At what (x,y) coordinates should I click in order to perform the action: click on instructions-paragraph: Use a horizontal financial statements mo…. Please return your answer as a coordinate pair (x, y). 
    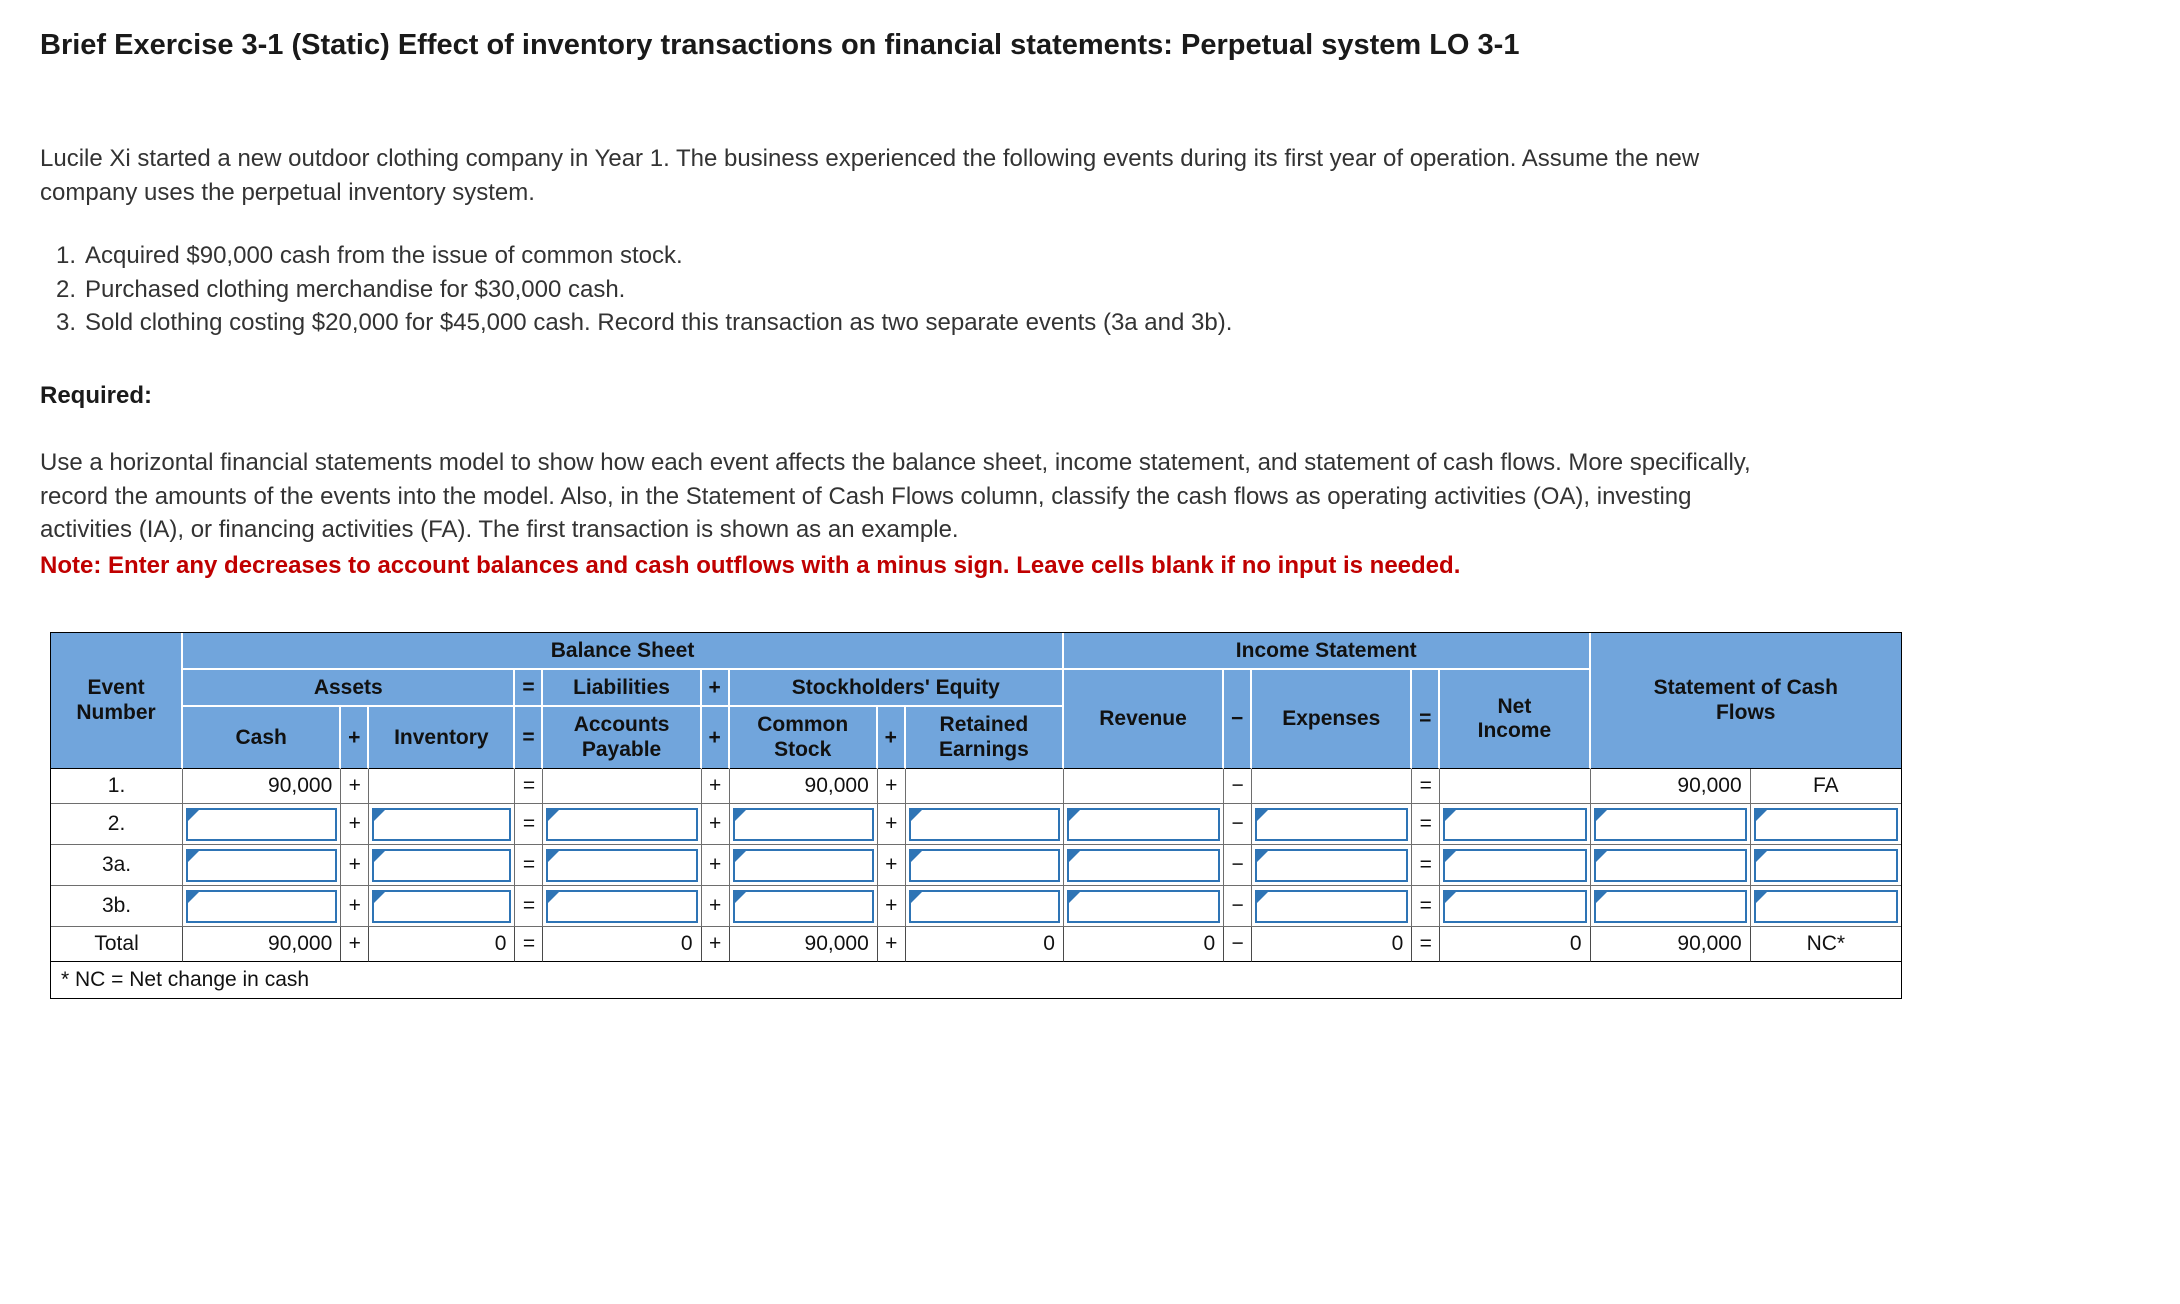
    Looking at the image, I should click on (895, 496).